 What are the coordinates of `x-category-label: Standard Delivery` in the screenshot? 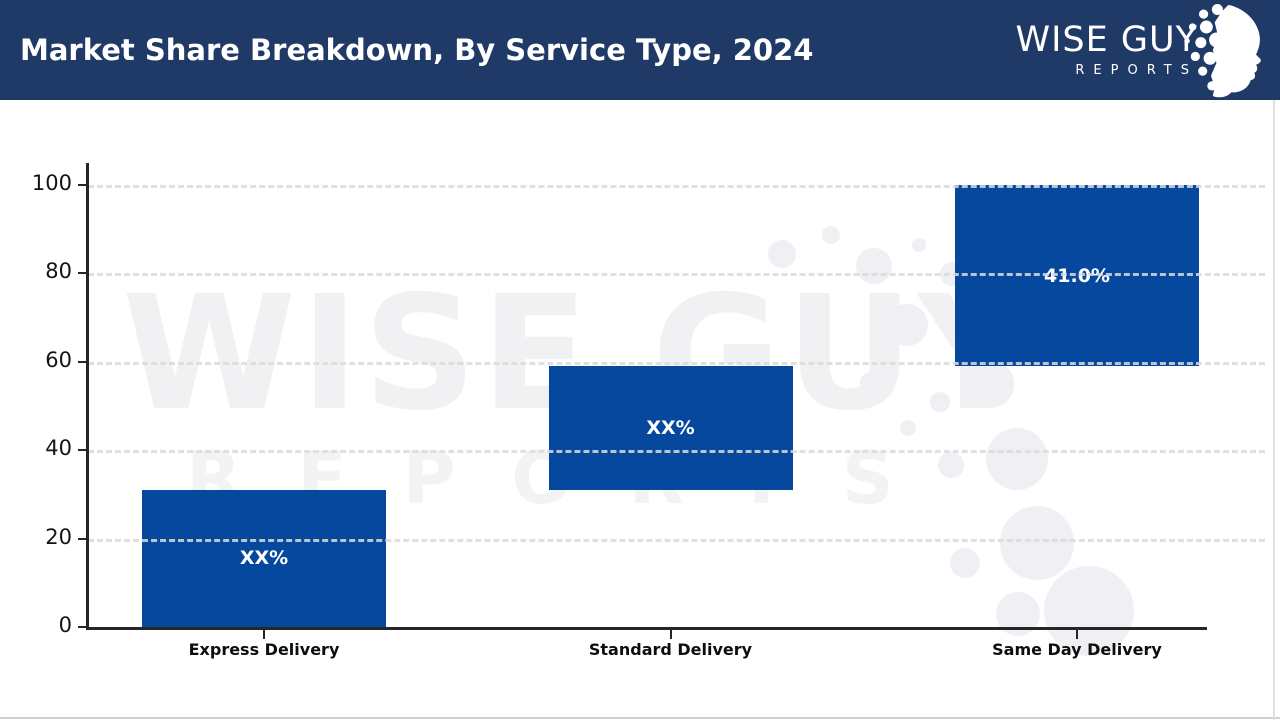 It's located at (670, 649).